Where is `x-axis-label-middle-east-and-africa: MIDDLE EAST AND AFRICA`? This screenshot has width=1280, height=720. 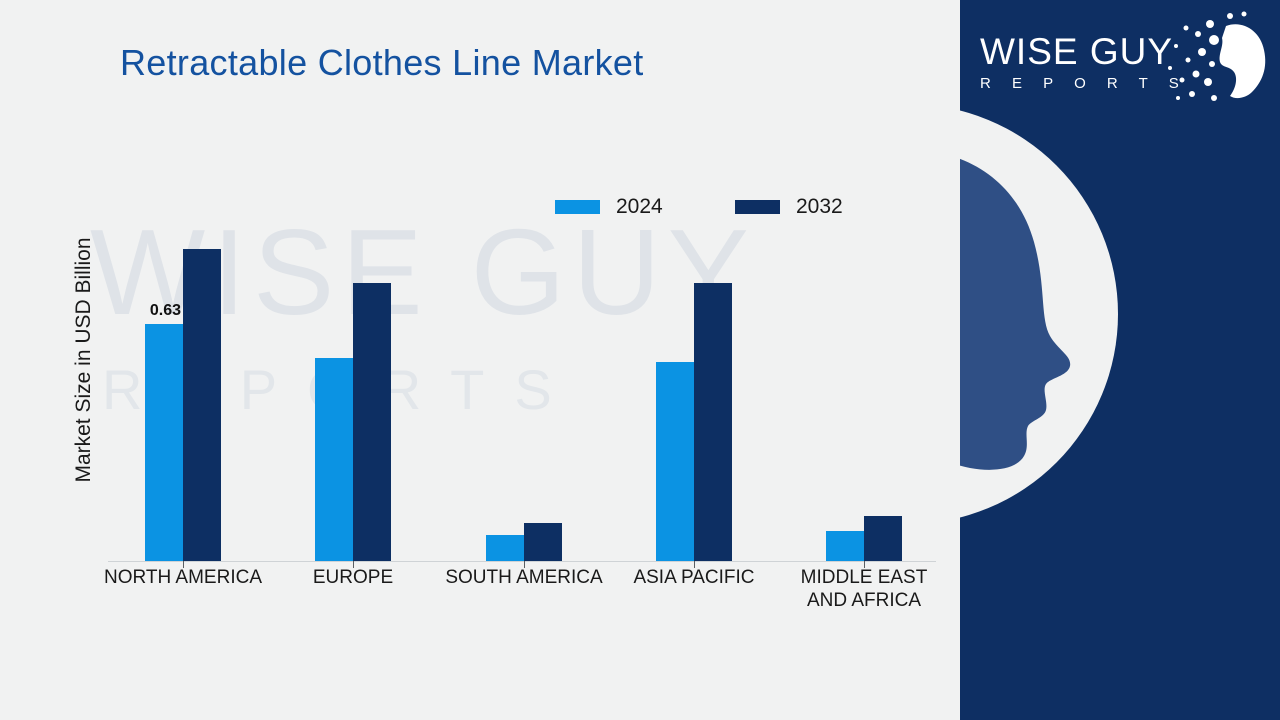
x-axis-label-middle-east-and-africa: MIDDLE EAST AND AFRICA is located at coordinates (864, 589).